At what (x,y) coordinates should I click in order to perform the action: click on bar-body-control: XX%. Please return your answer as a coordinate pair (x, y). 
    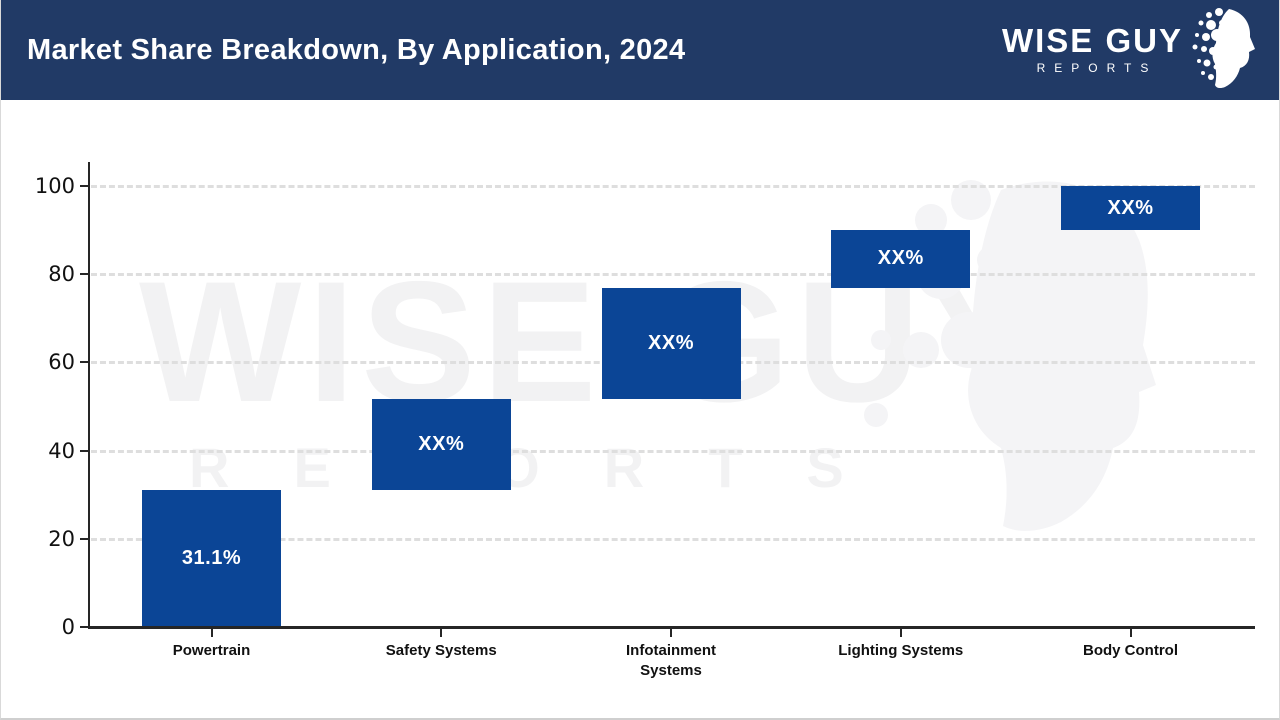
    Looking at the image, I should click on (1130, 208).